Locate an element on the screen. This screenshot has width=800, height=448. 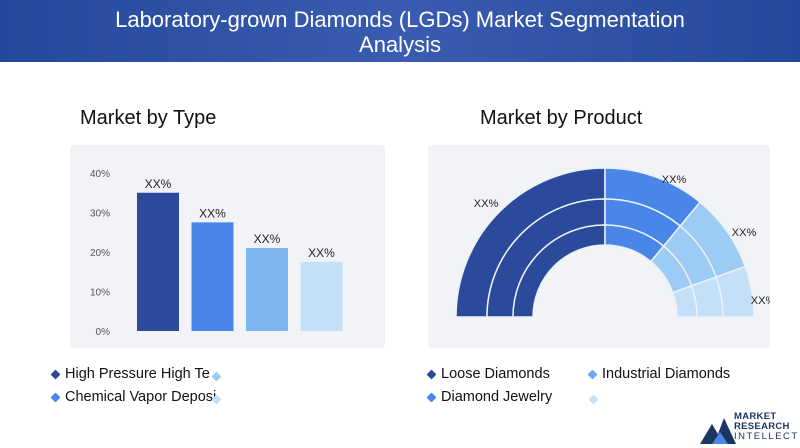
bar-chart: 0% 10% 20% 30% 40% XX% XX% XX% XX% is located at coordinates (216, 253).